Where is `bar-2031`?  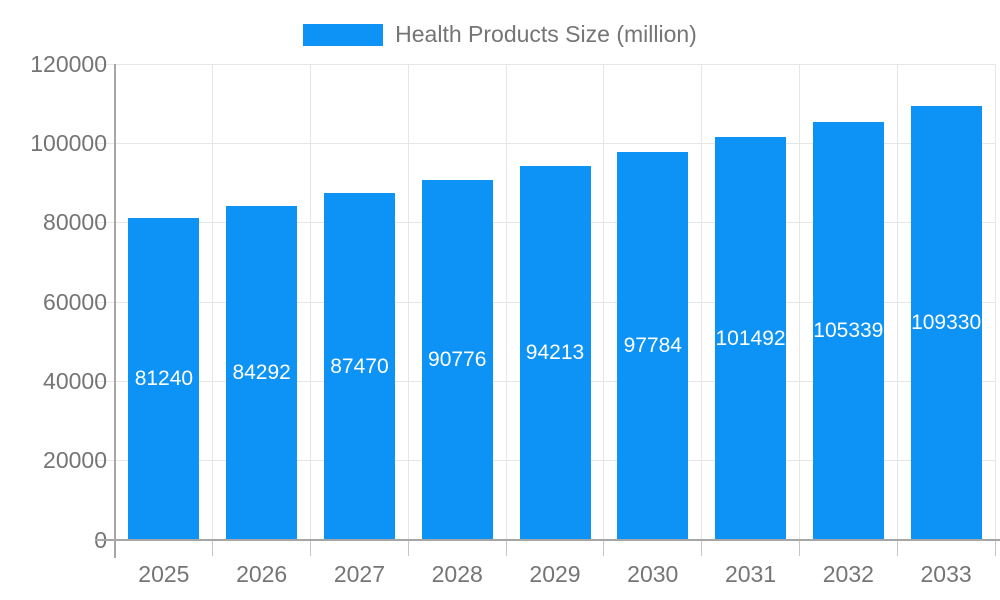
bar-2031 is located at coordinates (751, 338).